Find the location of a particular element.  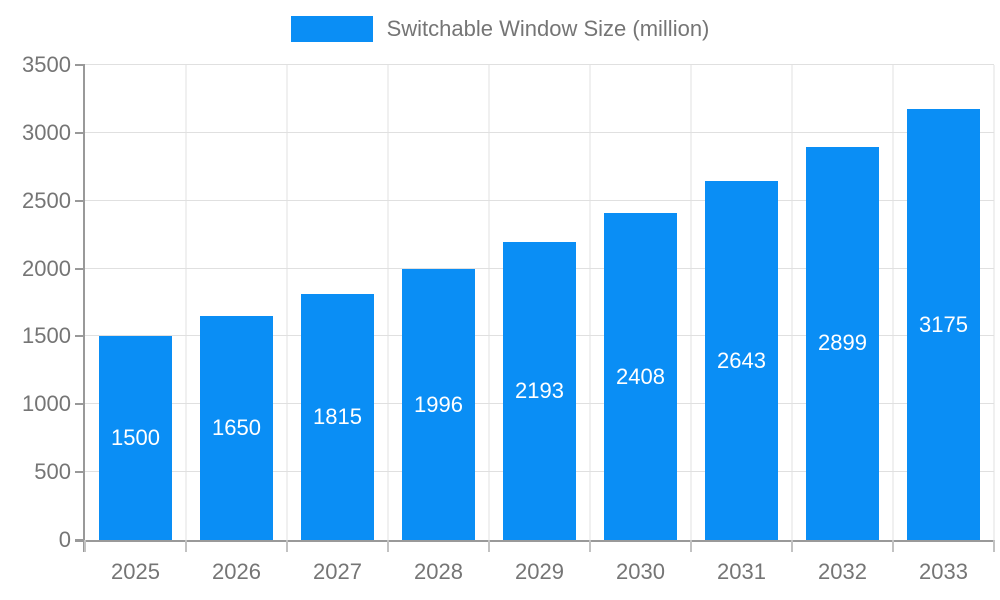

bar: 2408 is located at coordinates (640, 376).